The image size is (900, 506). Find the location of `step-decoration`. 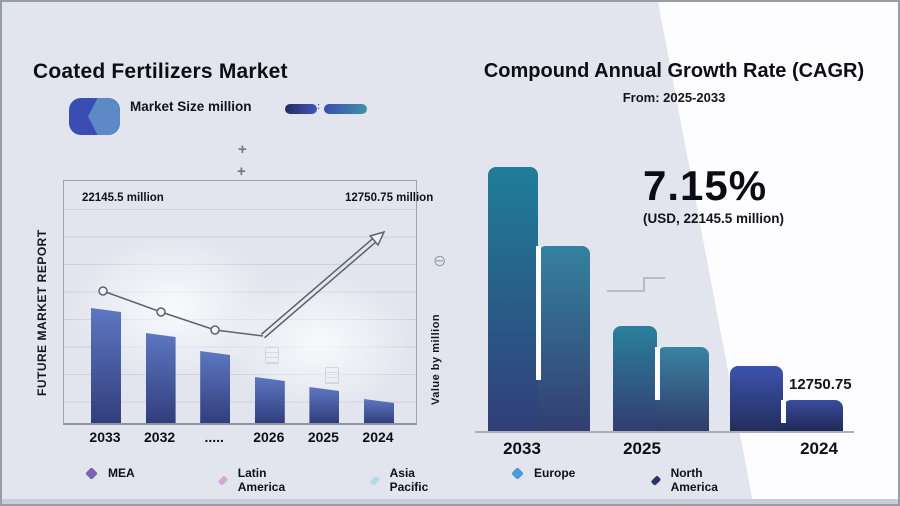

step-decoration is located at coordinates (636, 284).